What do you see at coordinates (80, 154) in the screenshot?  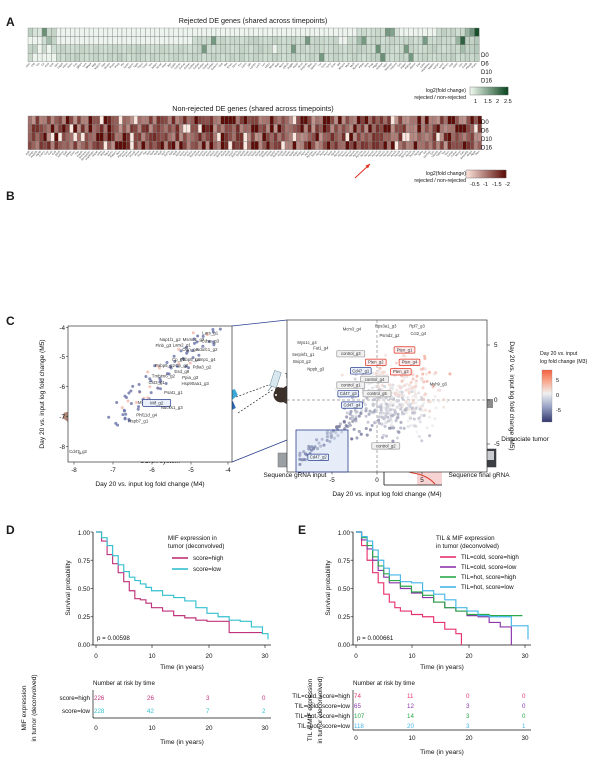 I see `svg-text: Gapdh` at bounding box center [80, 154].